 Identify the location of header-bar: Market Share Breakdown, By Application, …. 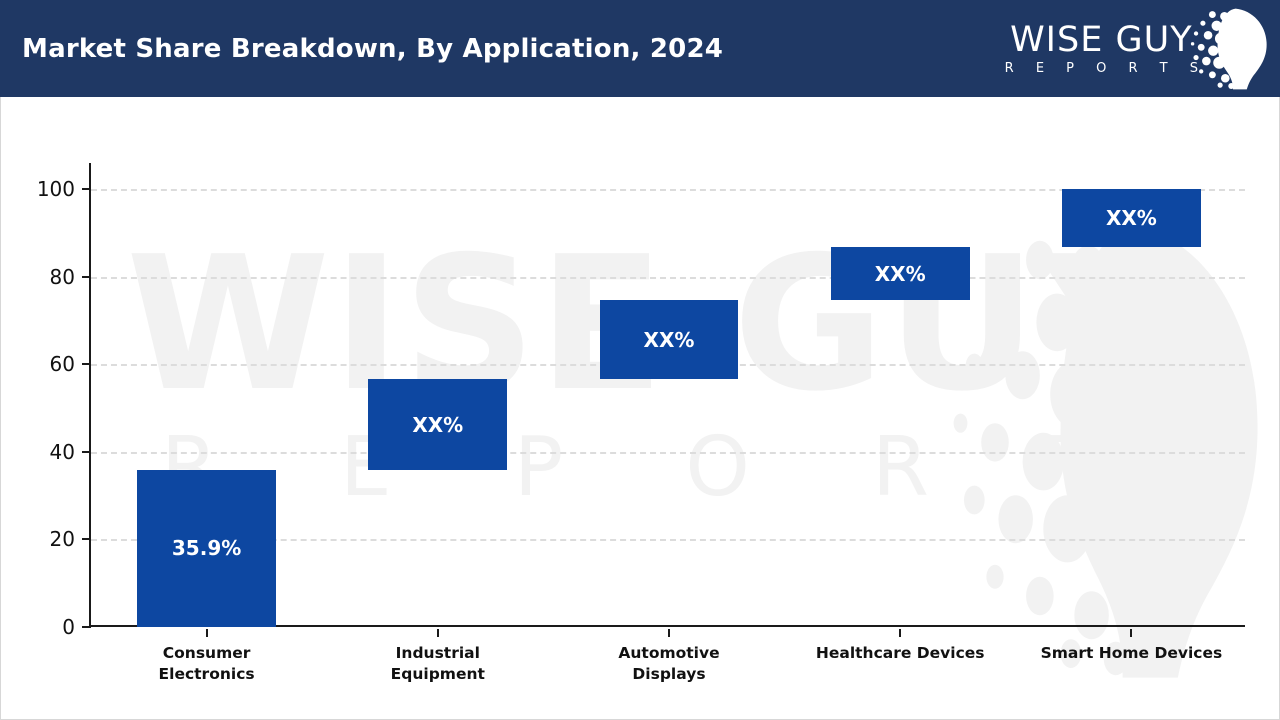
(640, 48).